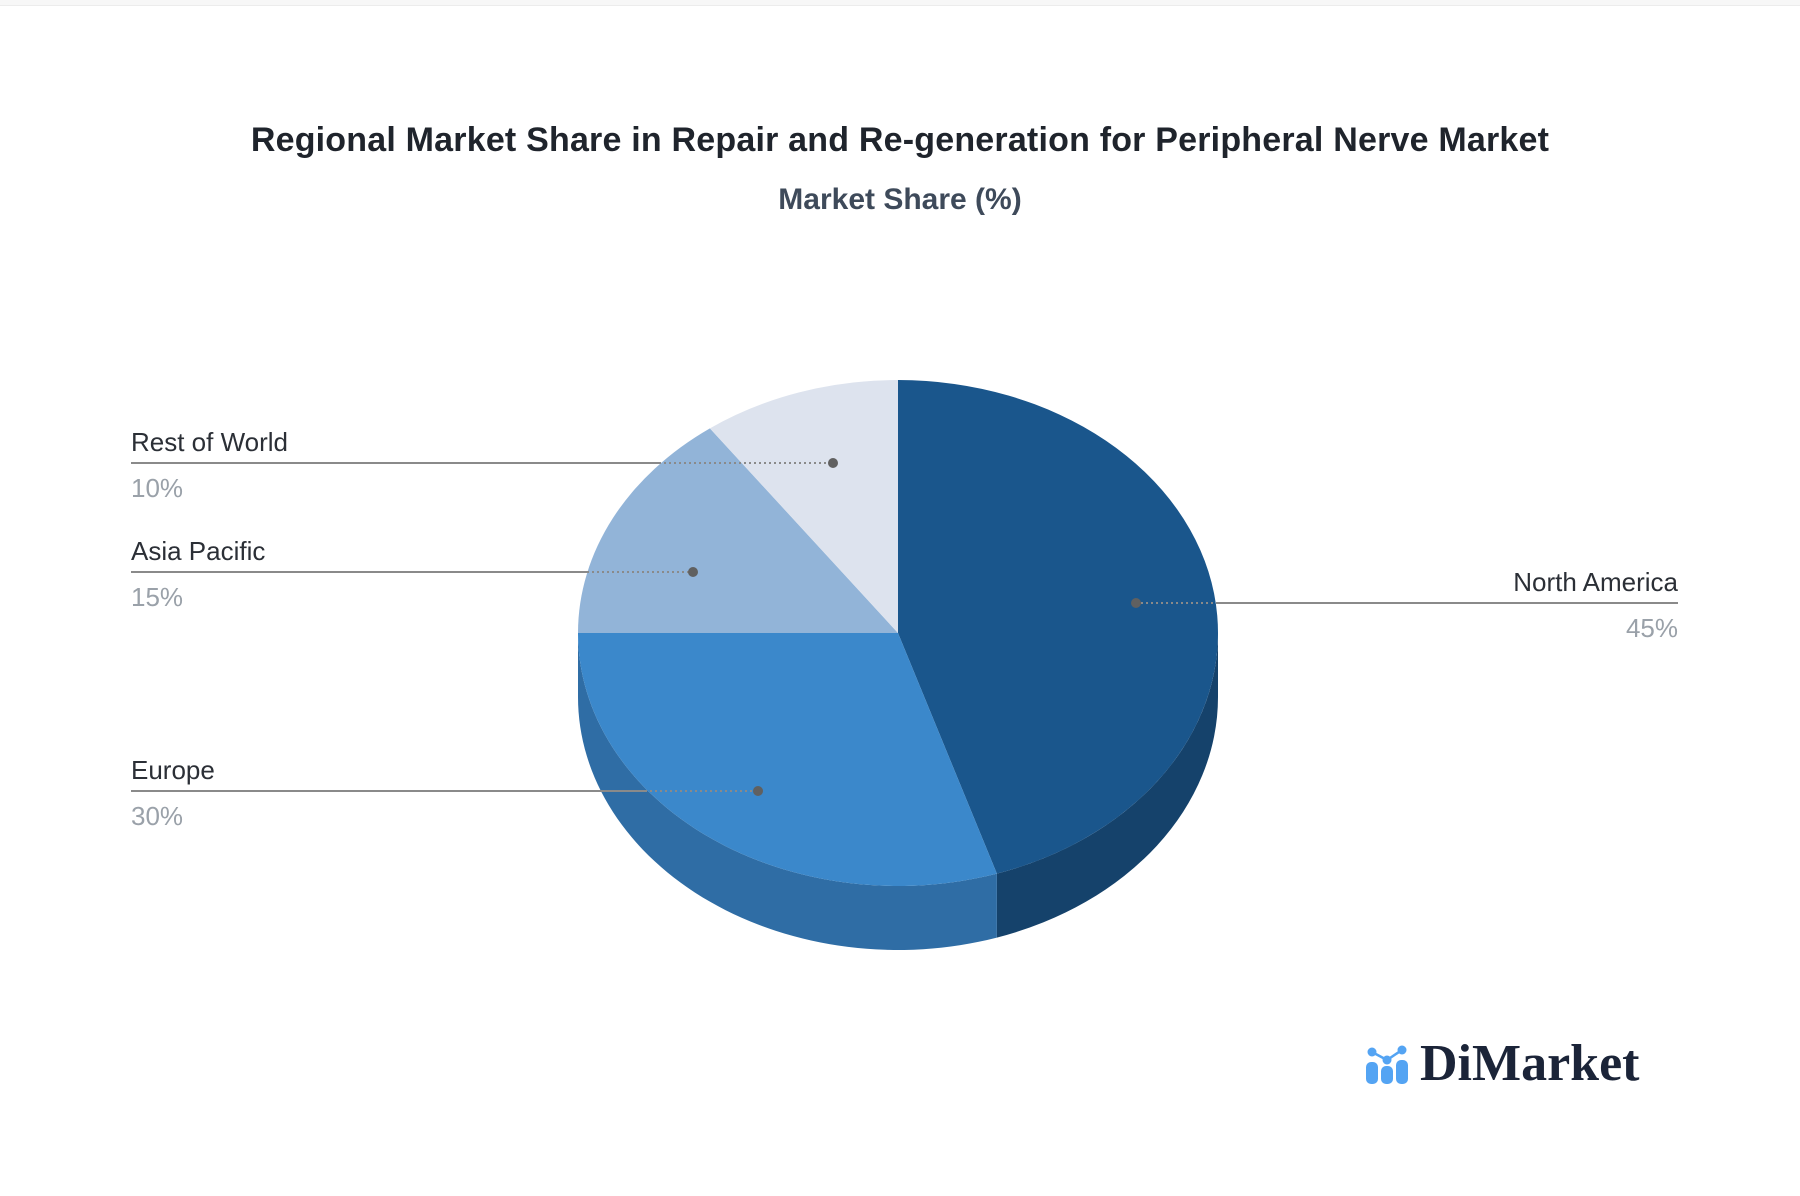 Image resolution: width=1800 pixels, height=1196 pixels. Describe the element at coordinates (198, 574) in the screenshot. I see `pie-label-asia-pacific: Asia Pacific 15%` at that location.